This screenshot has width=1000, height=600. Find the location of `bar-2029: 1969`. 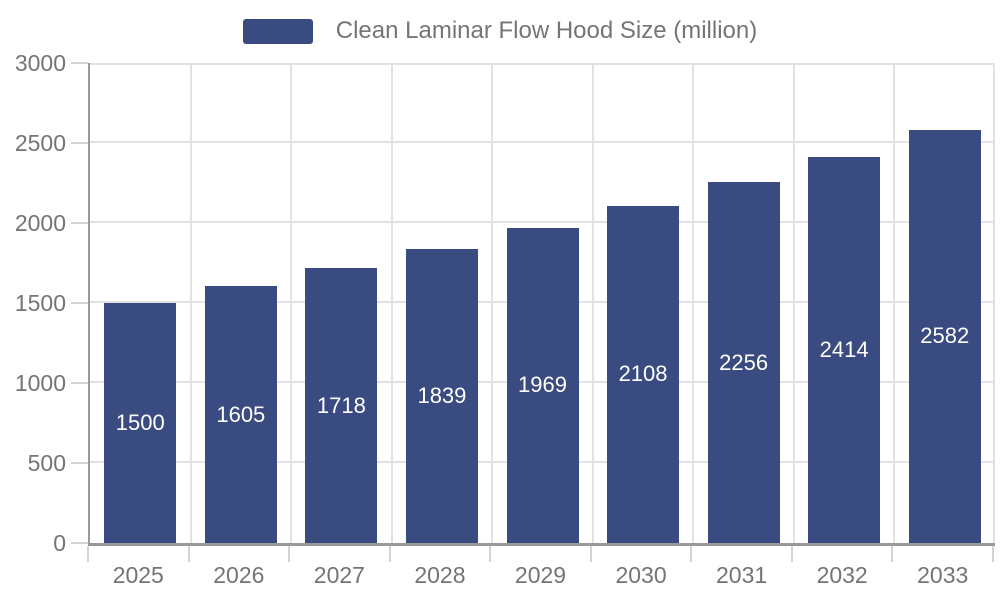

bar-2029: 1969 is located at coordinates (542, 385).